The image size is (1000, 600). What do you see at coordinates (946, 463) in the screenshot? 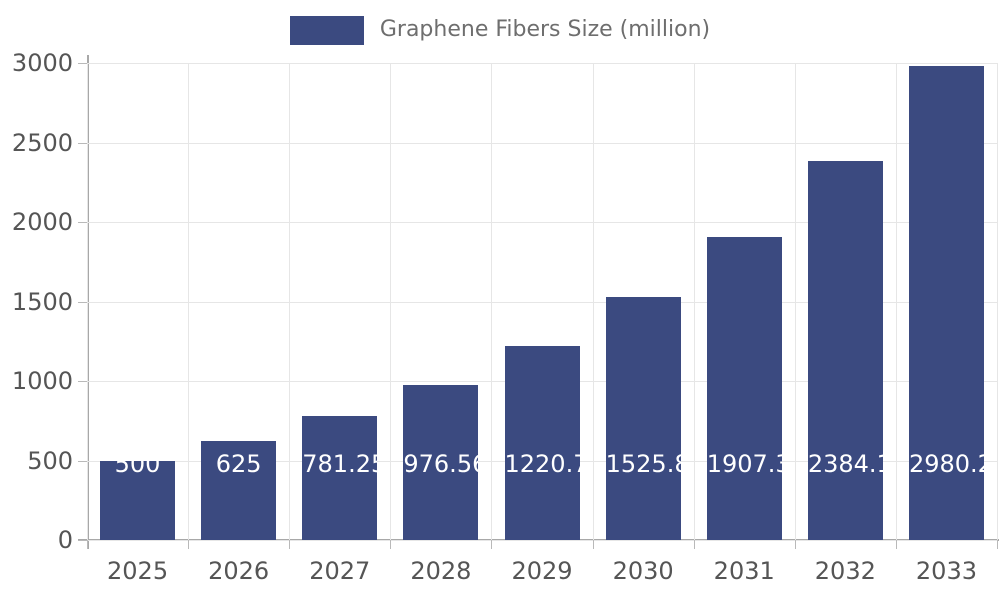
I see `bar-value-label: 2980.22` at bounding box center [946, 463].